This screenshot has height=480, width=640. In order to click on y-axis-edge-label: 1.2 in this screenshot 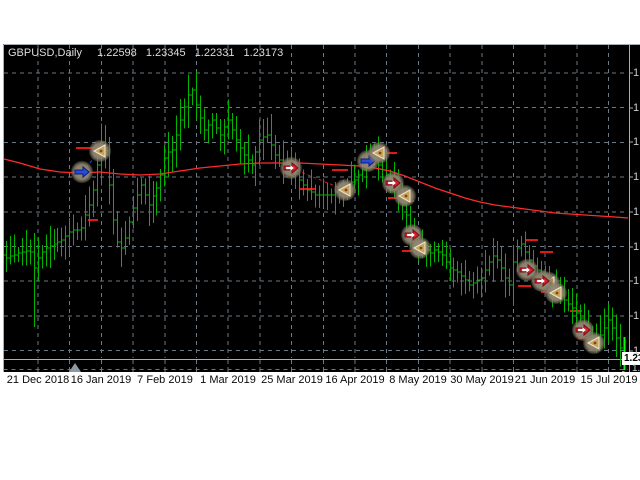, I will do `click(636, 368)`.